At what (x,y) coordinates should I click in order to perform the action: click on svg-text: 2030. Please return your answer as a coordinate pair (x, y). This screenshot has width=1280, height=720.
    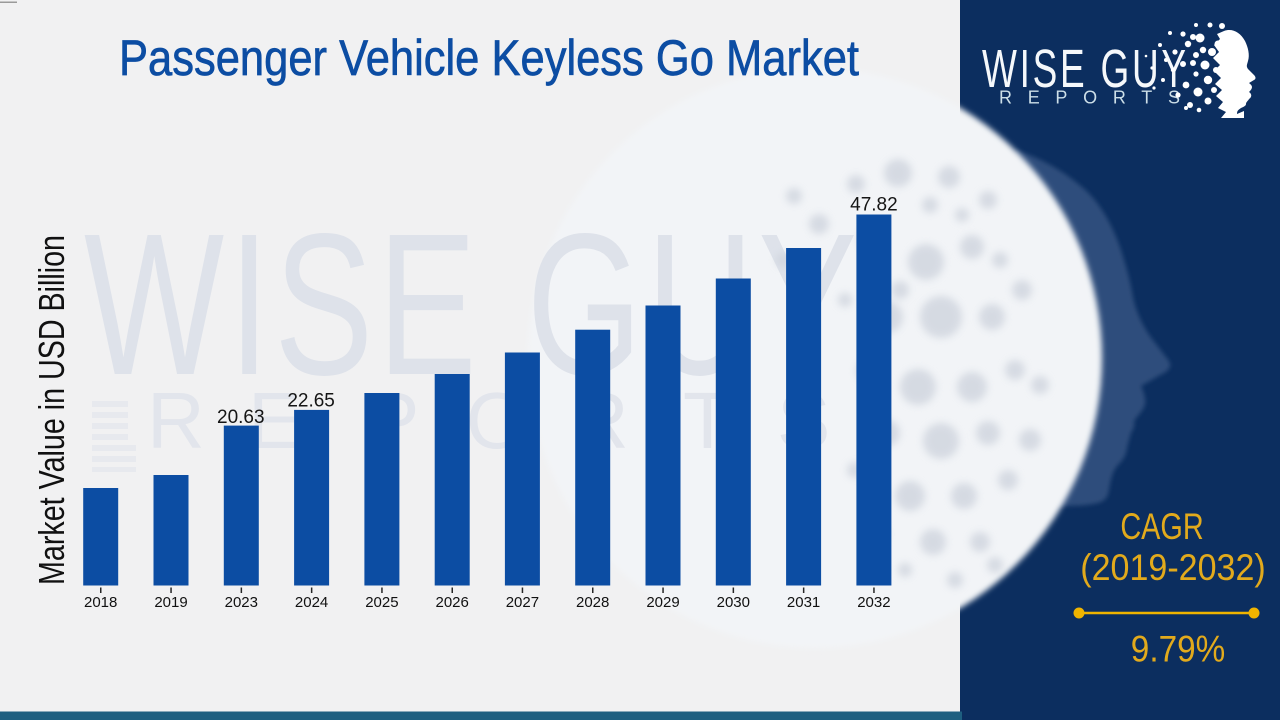
    Looking at the image, I should click on (733, 602).